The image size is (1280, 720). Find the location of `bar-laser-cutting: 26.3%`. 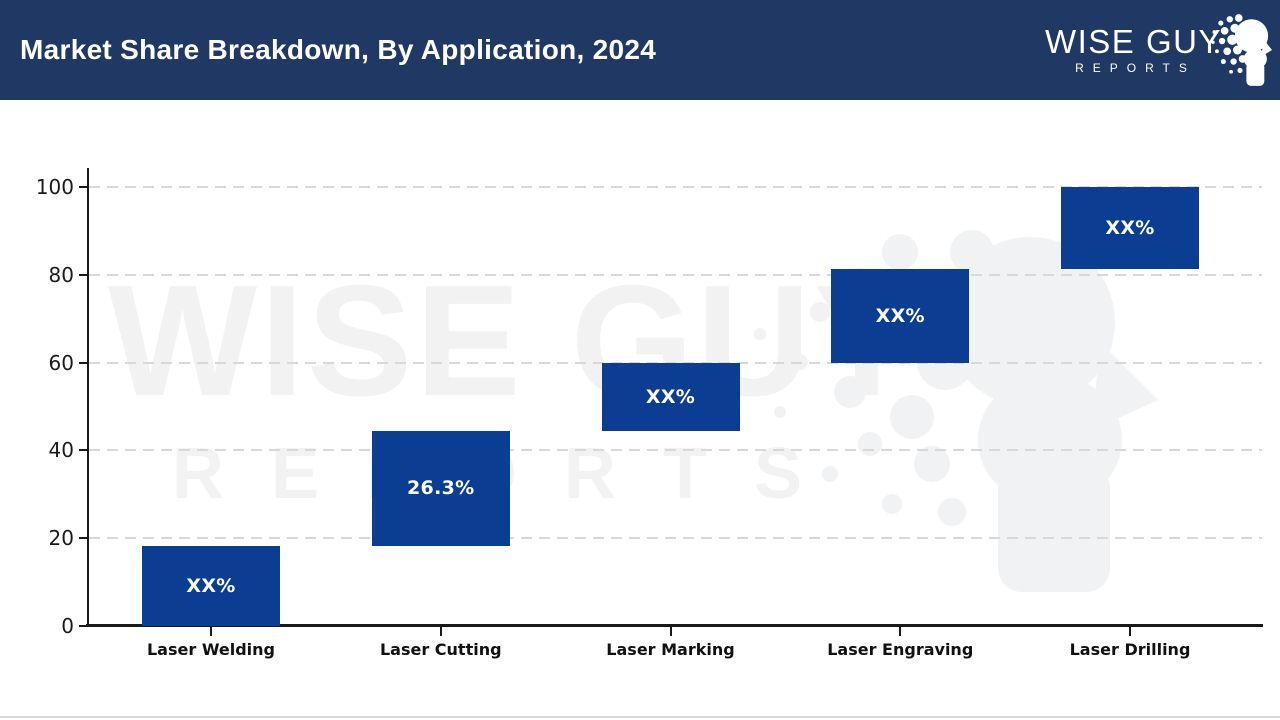

bar-laser-cutting: 26.3% is located at coordinates (440, 488).